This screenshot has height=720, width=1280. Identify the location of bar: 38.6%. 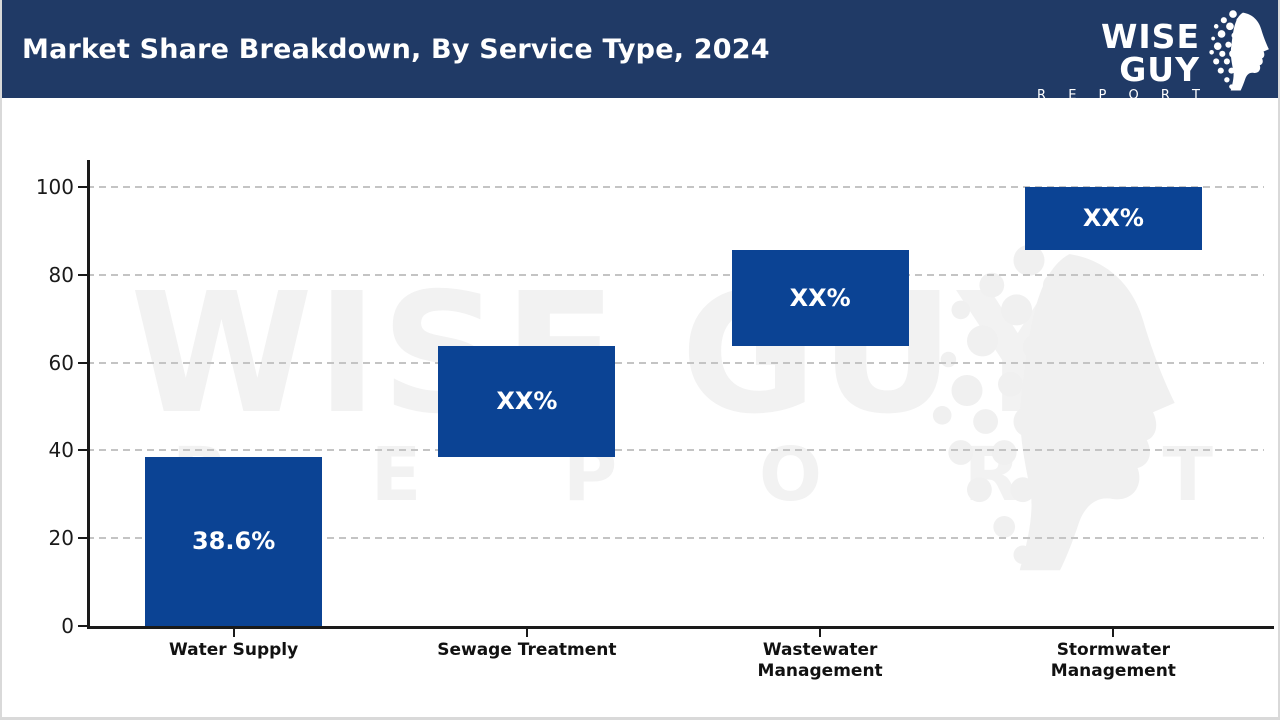
(234, 541).